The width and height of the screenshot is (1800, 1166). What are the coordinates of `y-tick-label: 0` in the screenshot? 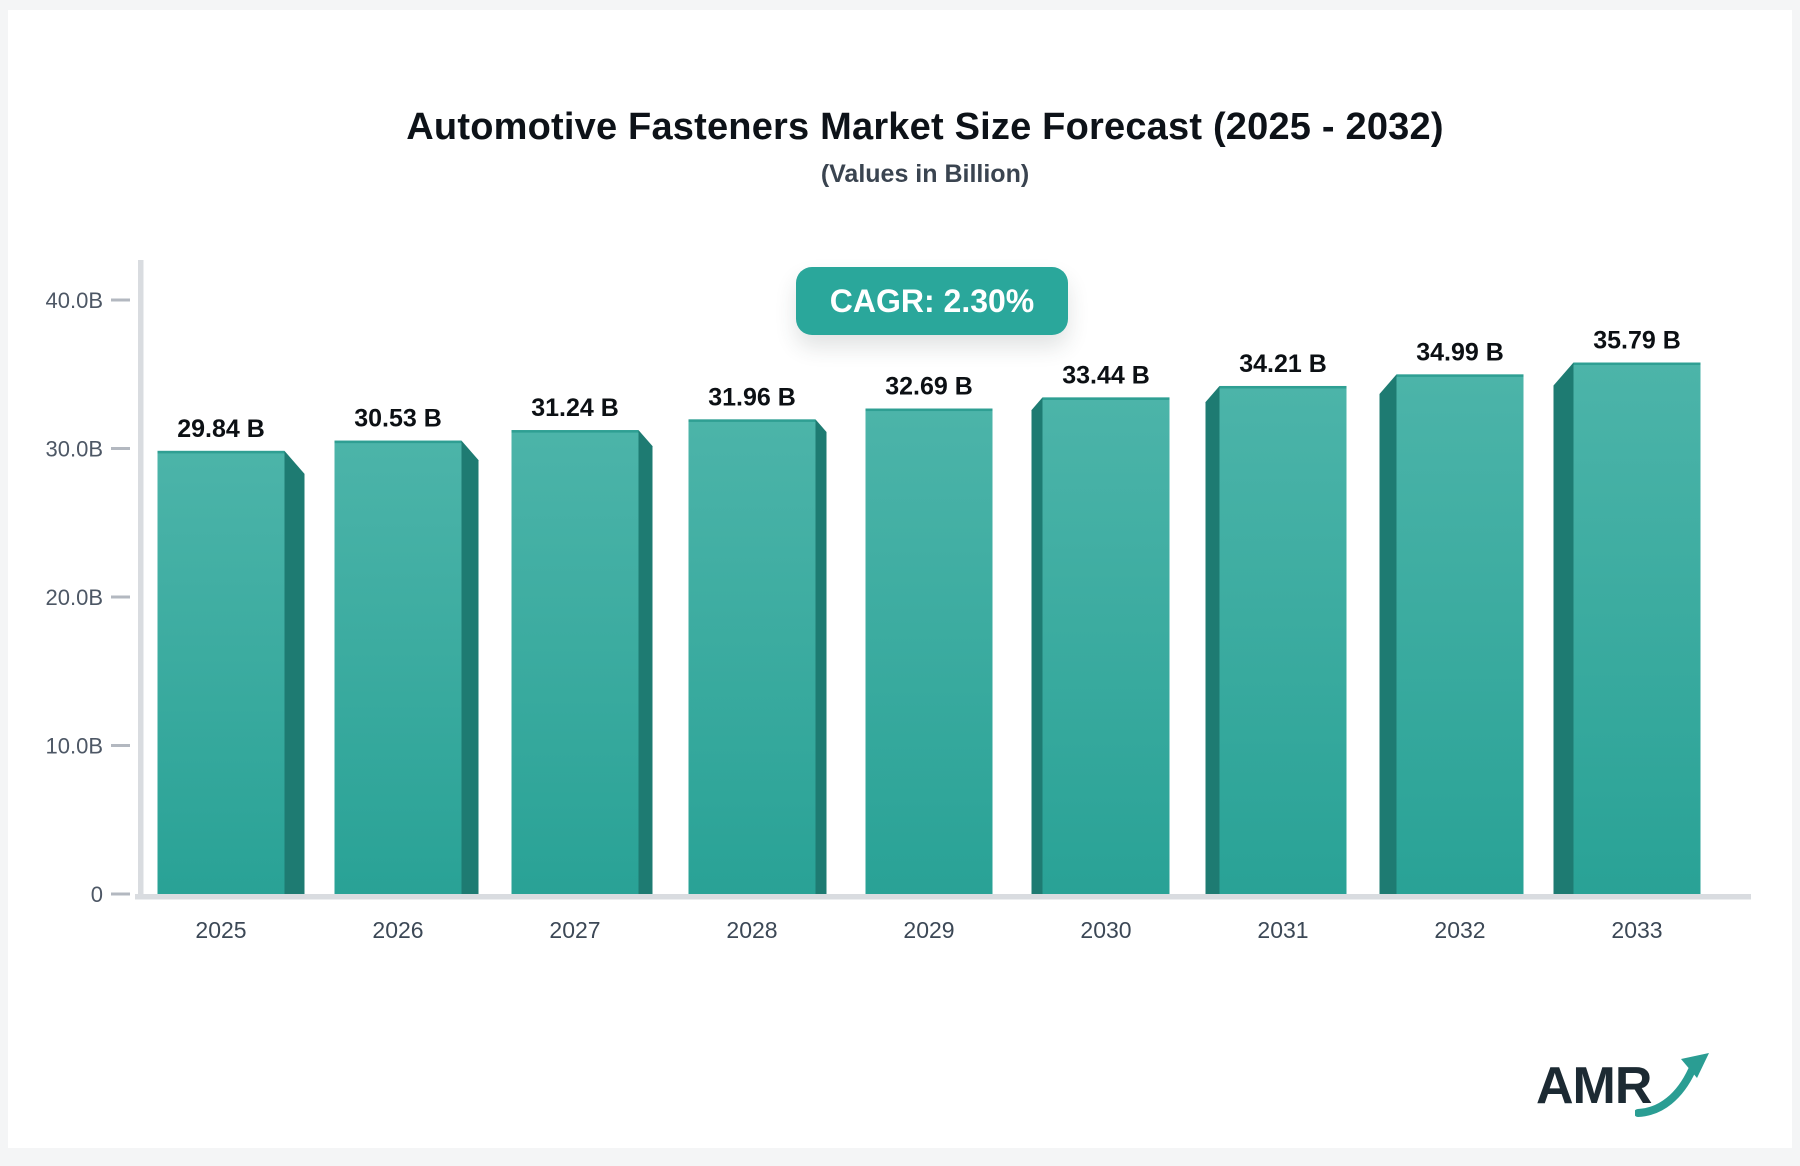 It's located at (97, 894).